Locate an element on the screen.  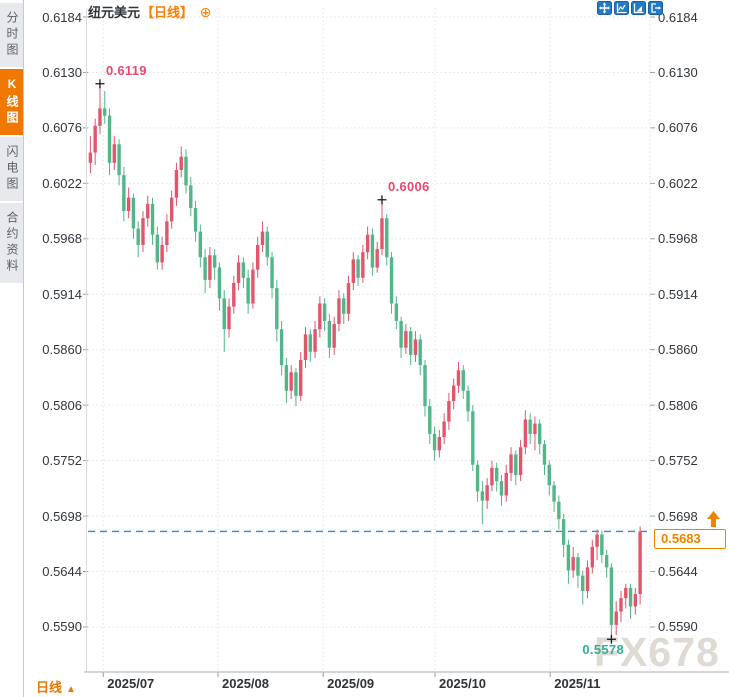
triangle-up-icon: ▲ is located at coordinates (71, 689).